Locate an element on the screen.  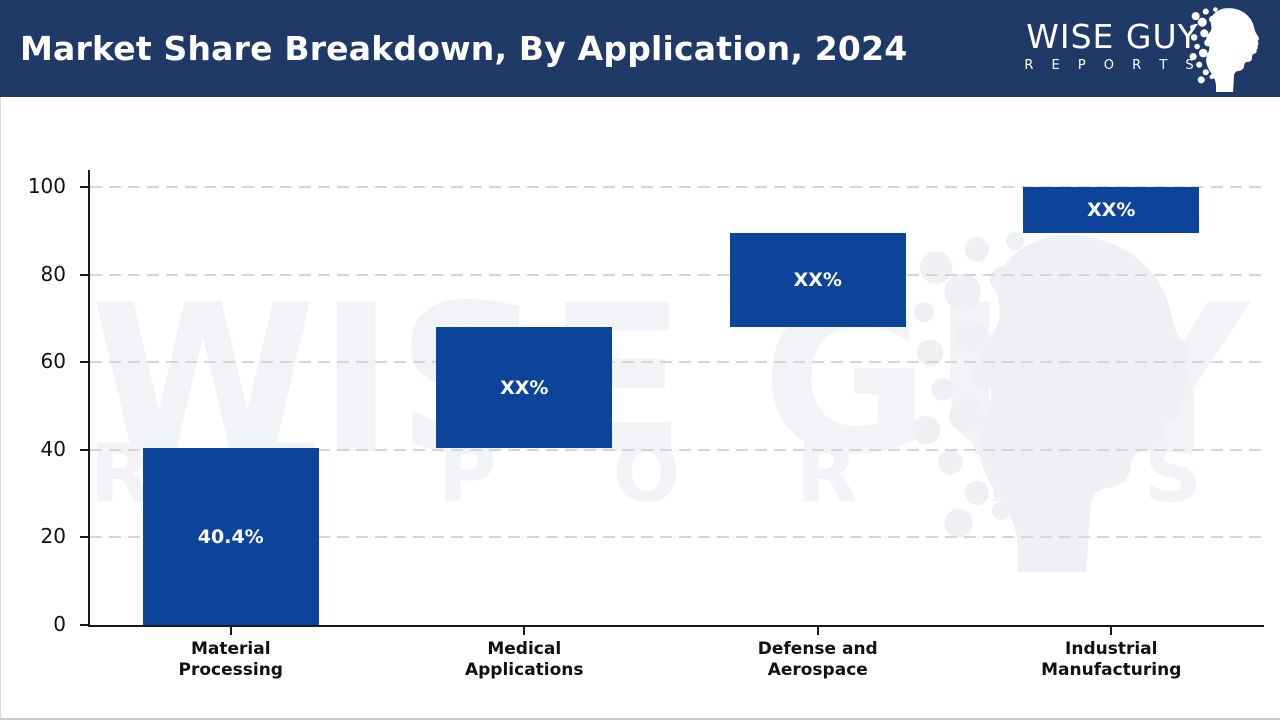
brand-text: WISE GUY R E P O R T S is located at coordinates (1112, 45).